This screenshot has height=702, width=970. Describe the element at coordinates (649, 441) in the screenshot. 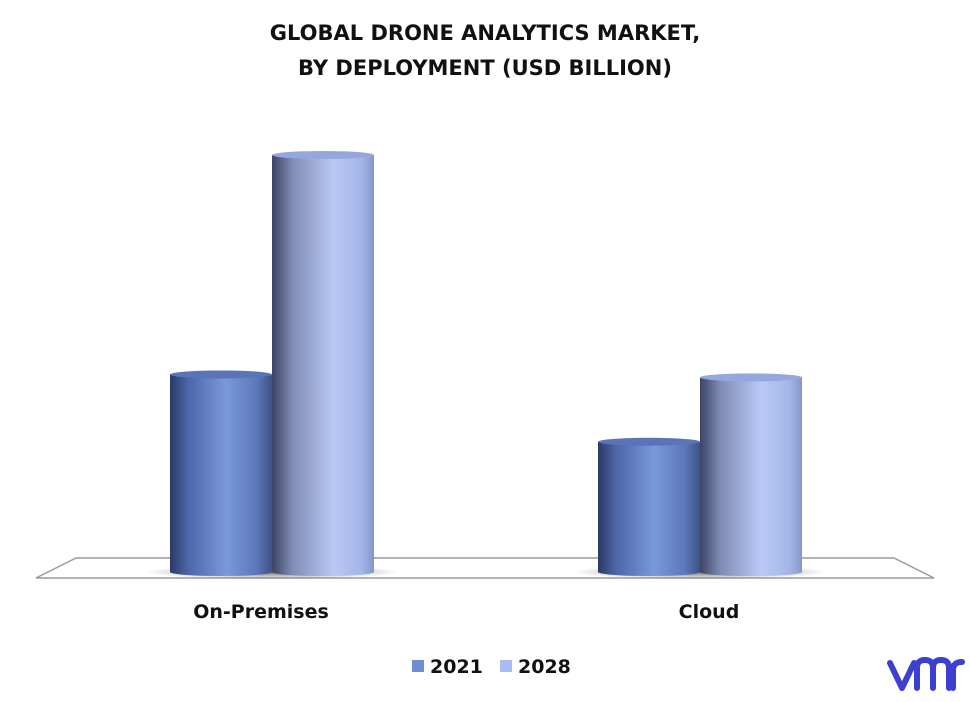

I see `bar-cap-cloud-2021` at that location.